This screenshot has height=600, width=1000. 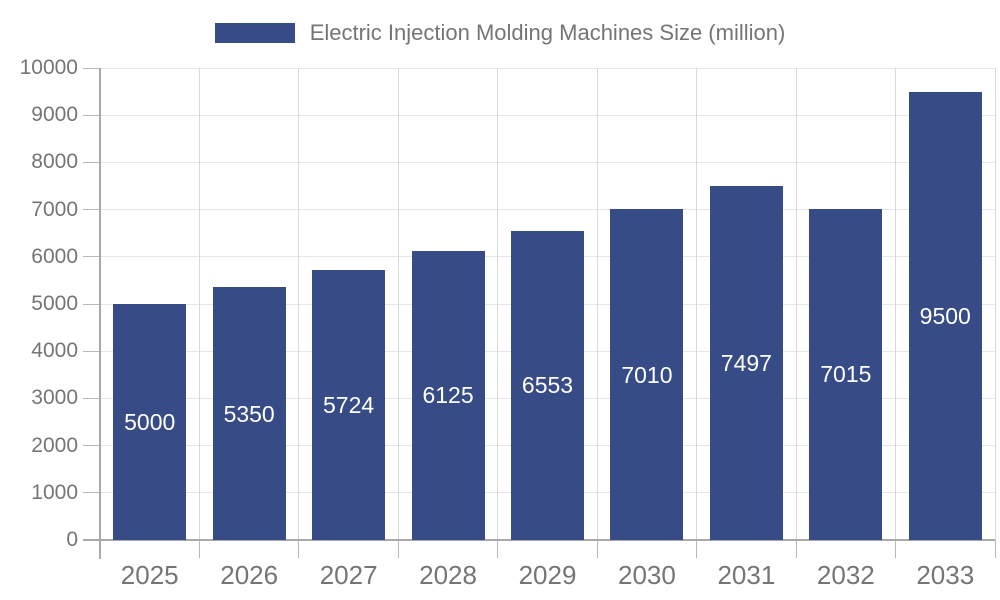 I want to click on x-tick-label: 2028, so click(x=448, y=575).